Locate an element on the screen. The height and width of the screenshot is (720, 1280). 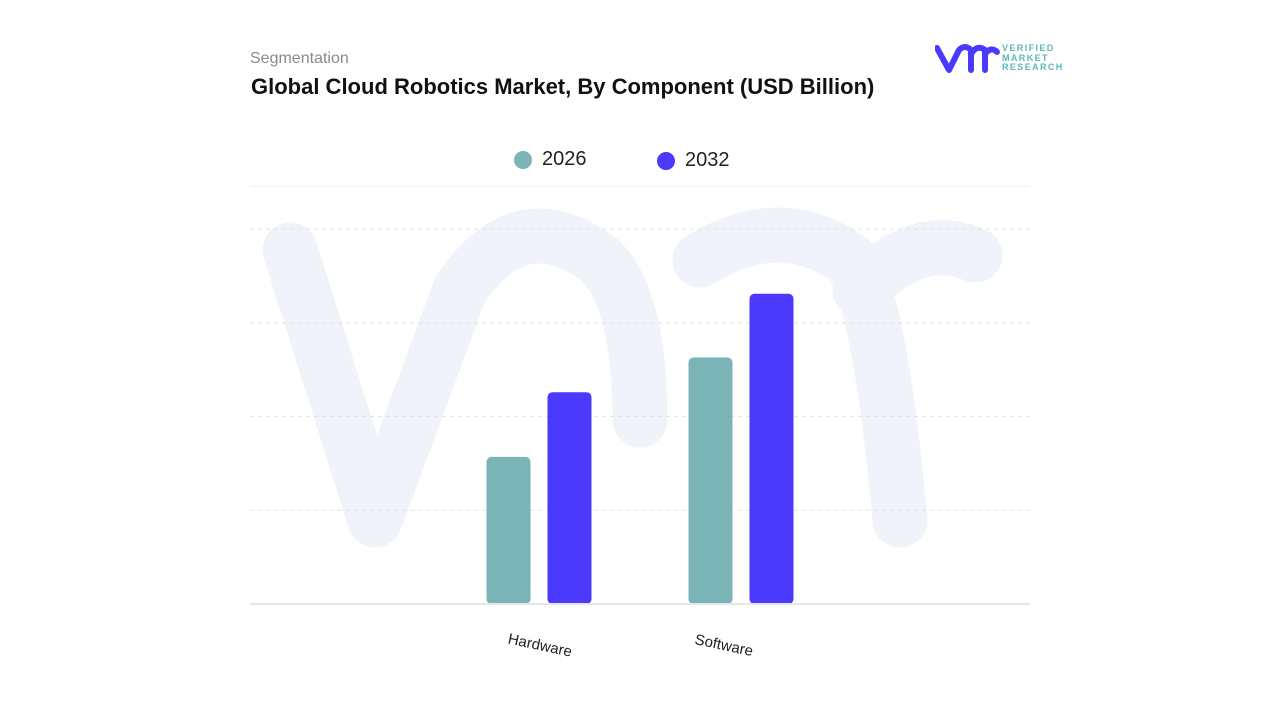
legend-item-2032: 2032 is located at coordinates (693, 160).